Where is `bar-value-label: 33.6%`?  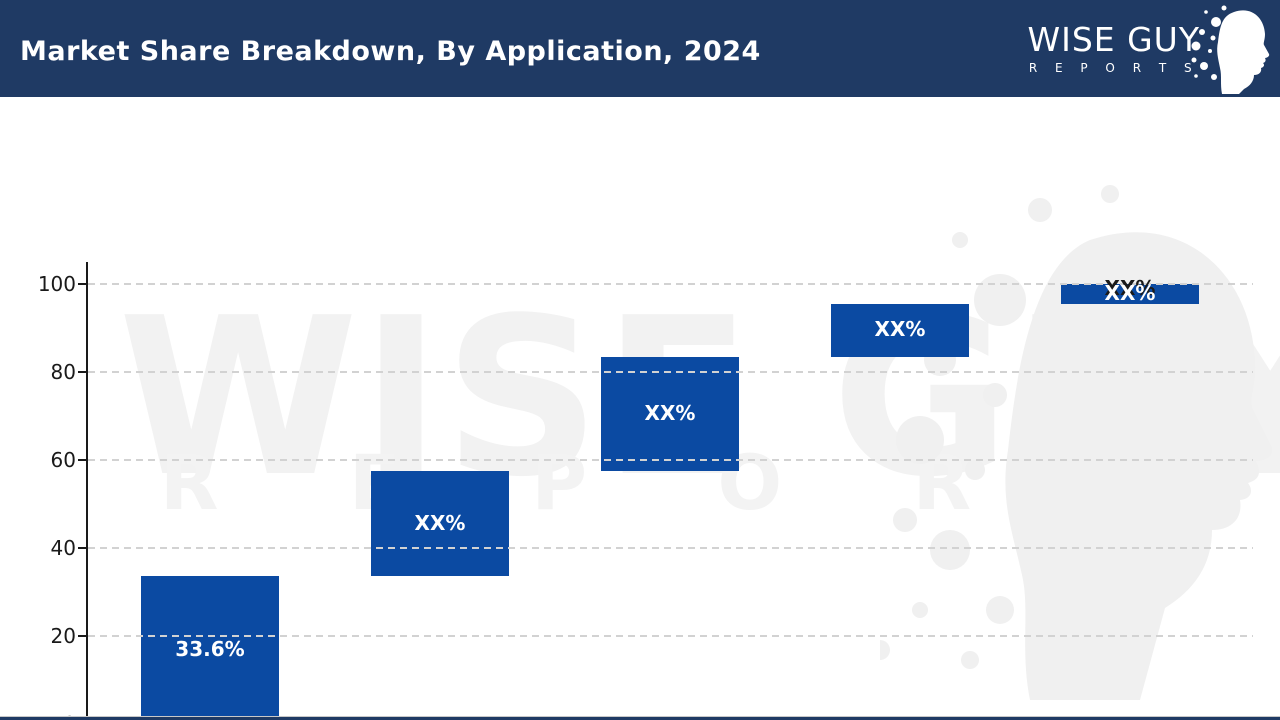 bar-value-label: 33.6% is located at coordinates (210, 649).